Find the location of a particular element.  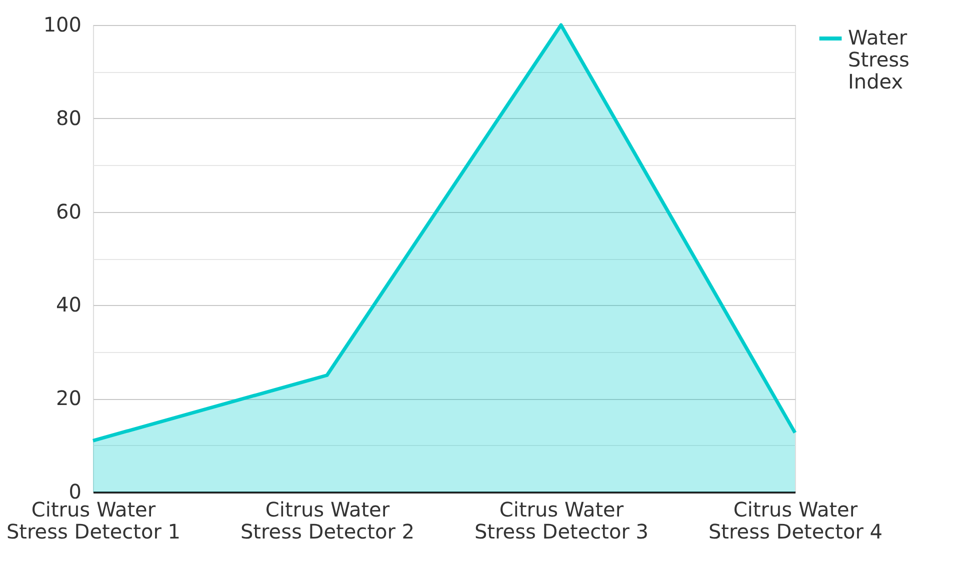

x-tick-label: Citrus Water Stress Detector 4 is located at coordinates (795, 521).